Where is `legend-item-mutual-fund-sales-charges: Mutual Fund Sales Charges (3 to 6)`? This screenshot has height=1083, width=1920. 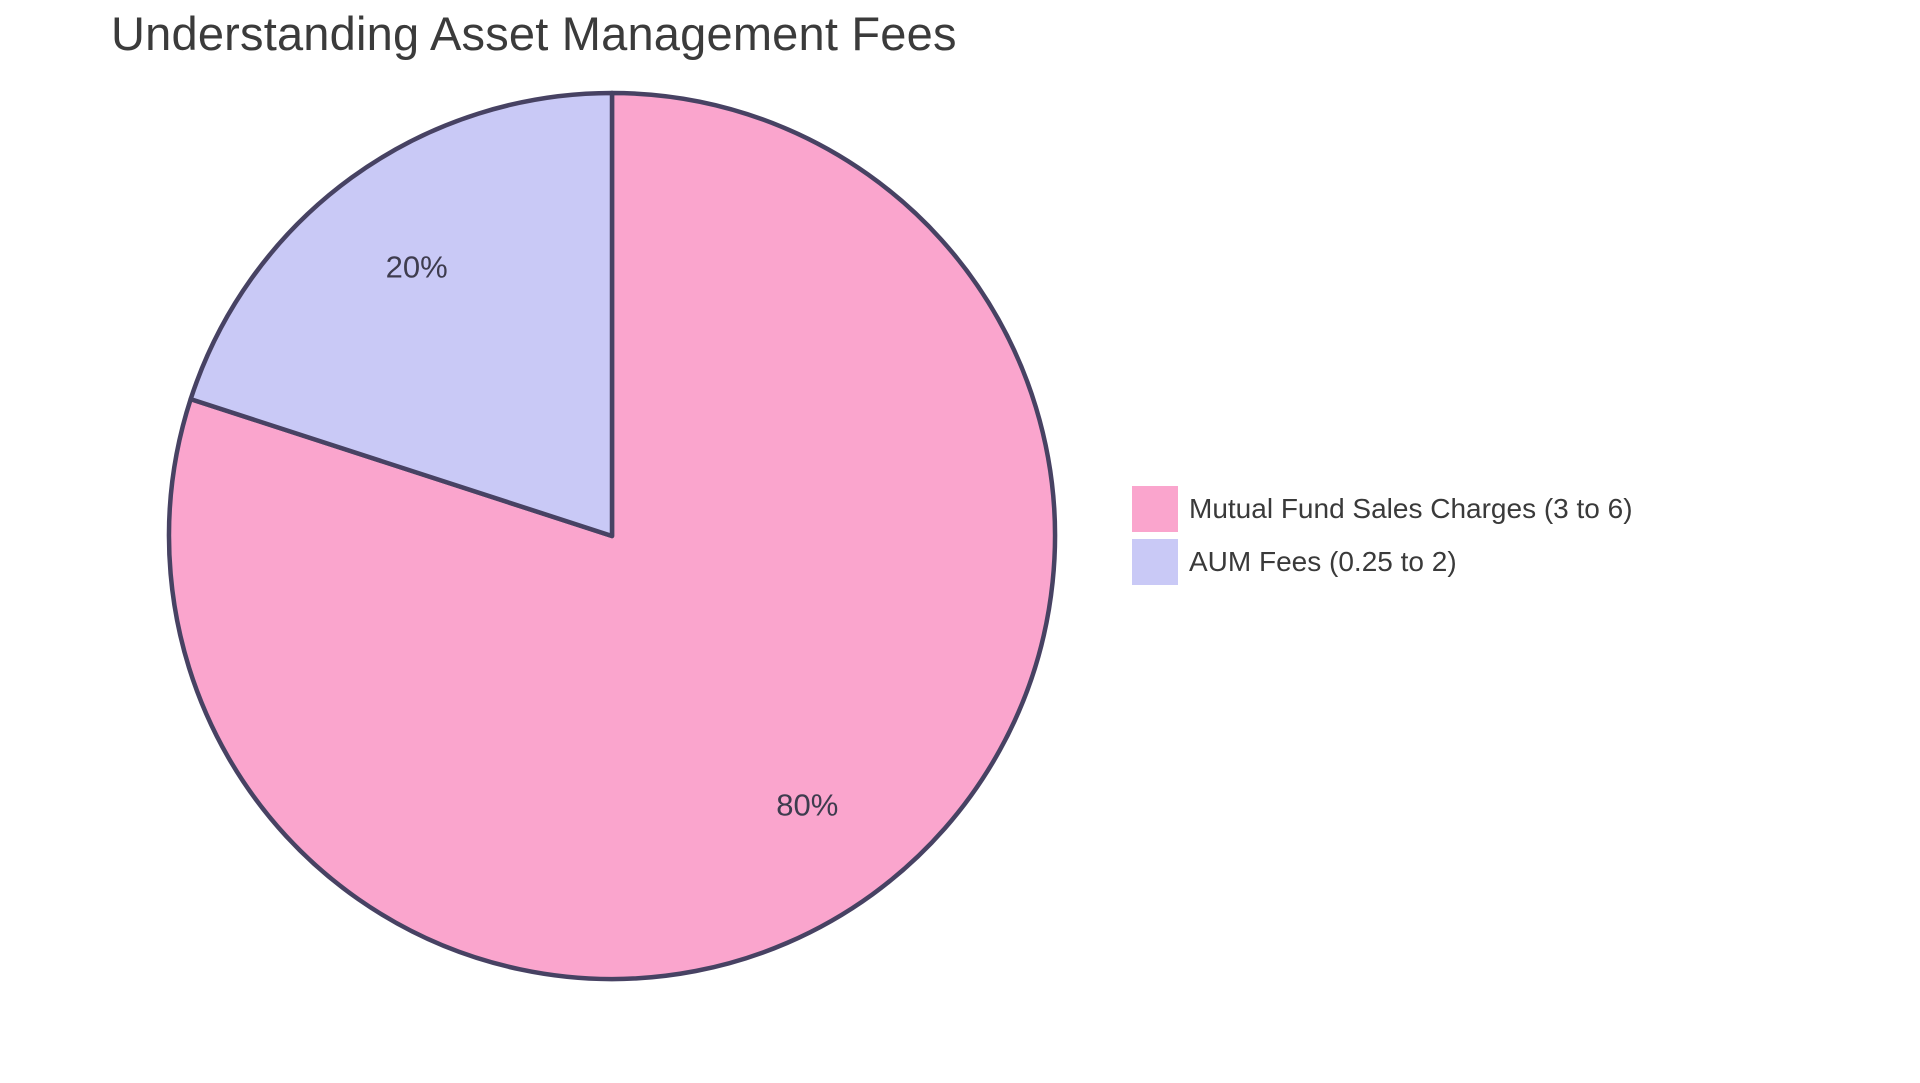
legend-item-mutual-fund-sales-charges: Mutual Fund Sales Charges (3 to 6) is located at coordinates (1382, 509).